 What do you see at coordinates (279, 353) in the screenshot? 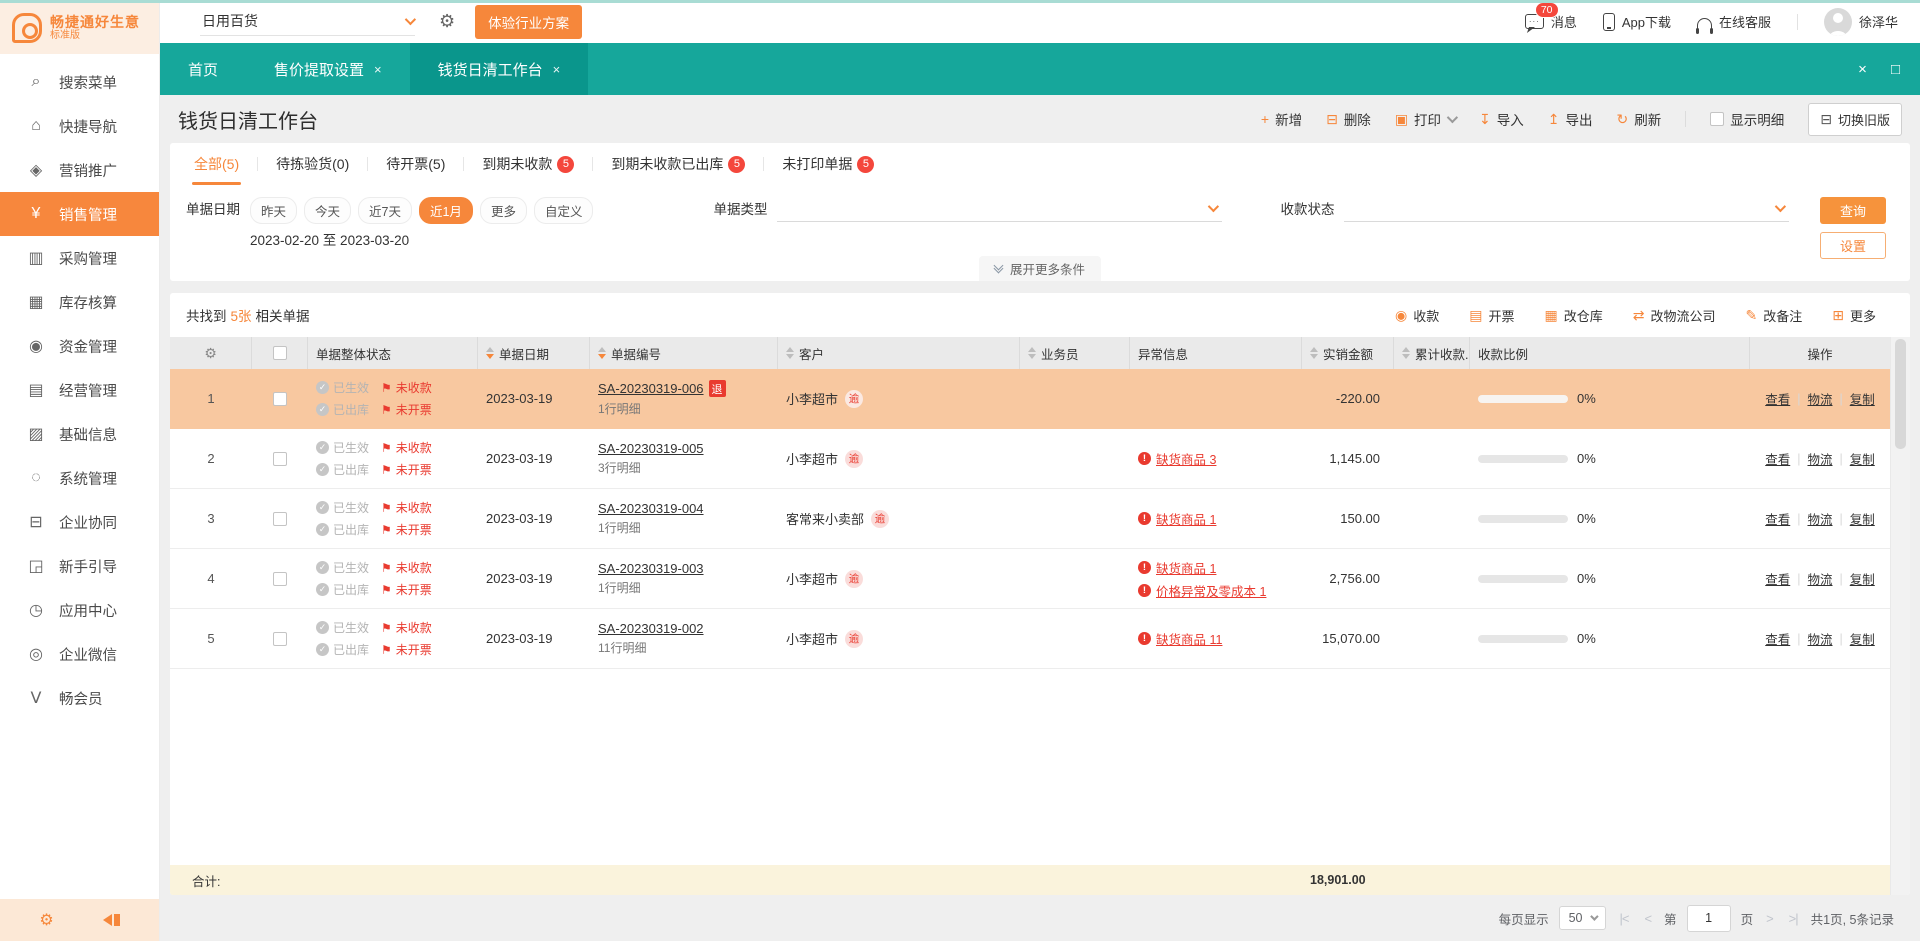
I see `select-all-checkbox` at bounding box center [279, 353].